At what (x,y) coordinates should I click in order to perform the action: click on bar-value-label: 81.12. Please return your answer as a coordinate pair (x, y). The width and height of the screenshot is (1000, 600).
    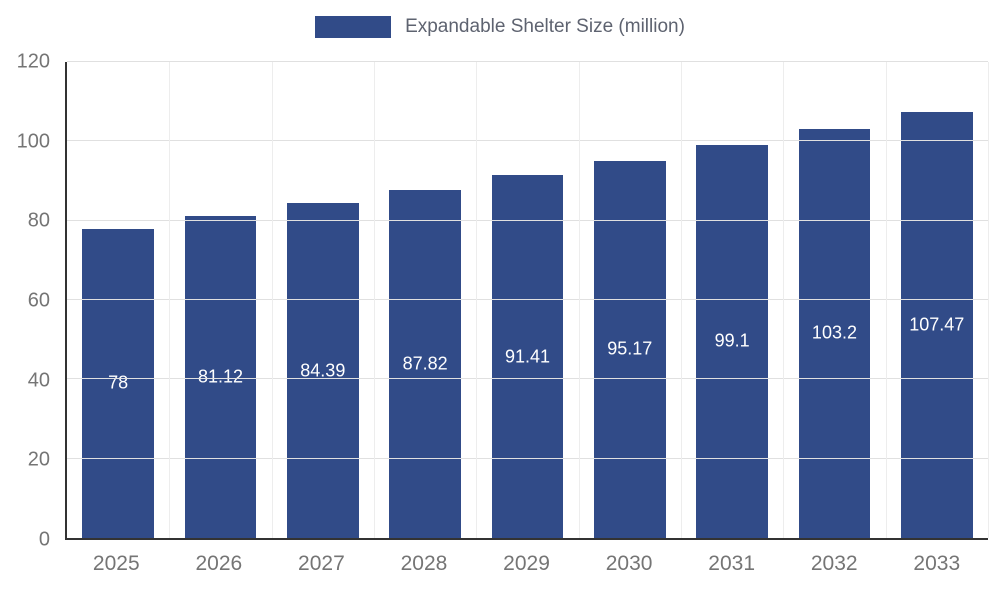
    Looking at the image, I should click on (220, 376).